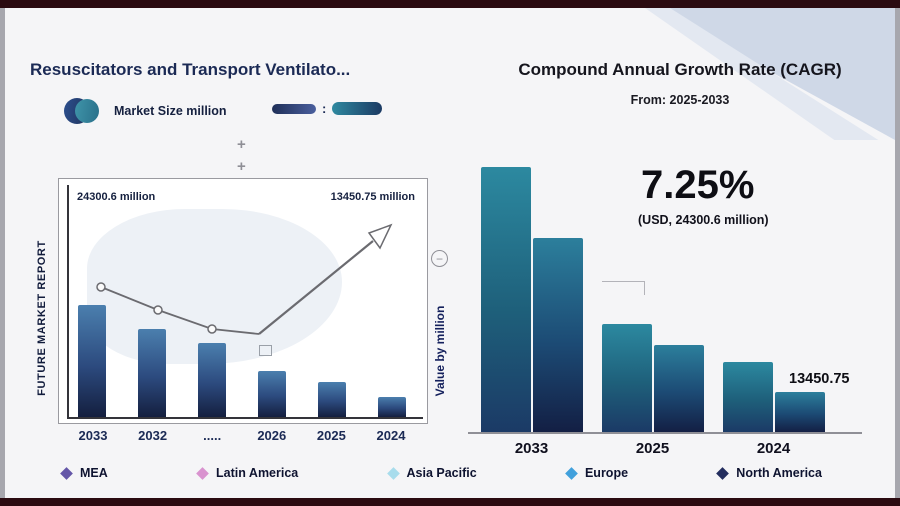 The height and width of the screenshot is (506, 900). I want to click on legend-label: MEA, so click(94, 473).